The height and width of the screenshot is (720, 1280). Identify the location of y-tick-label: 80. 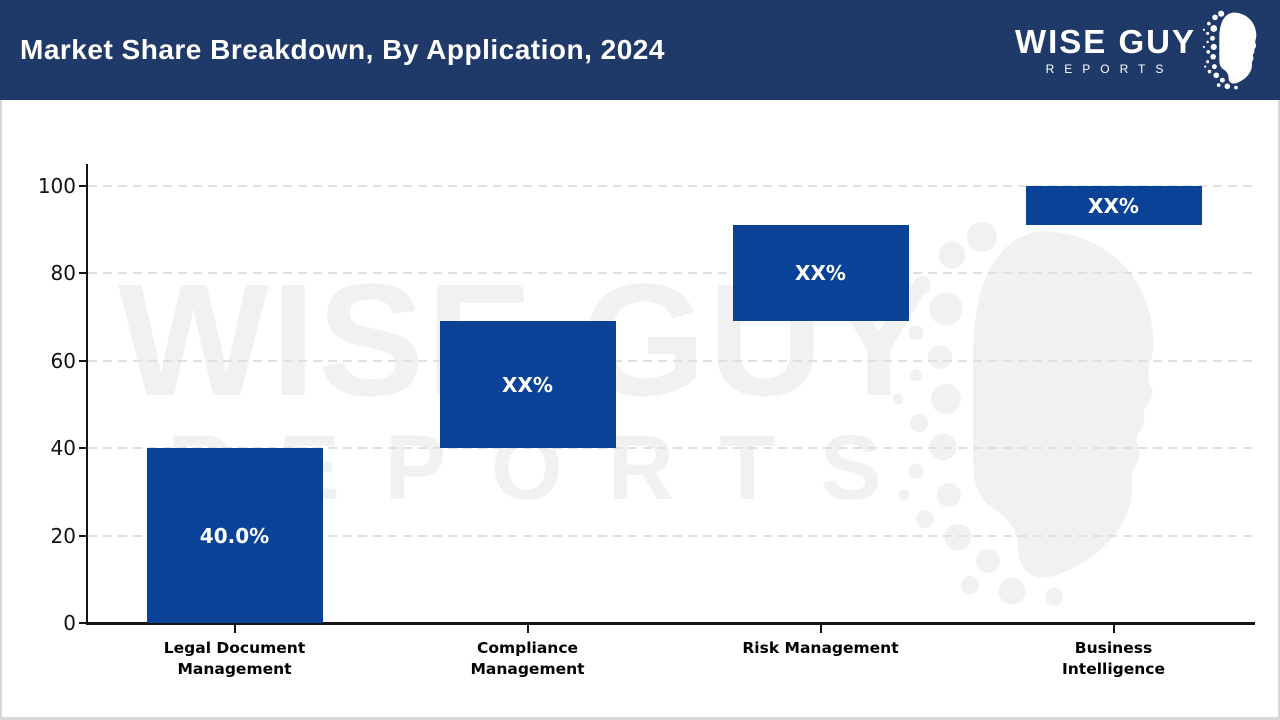
(63, 273).